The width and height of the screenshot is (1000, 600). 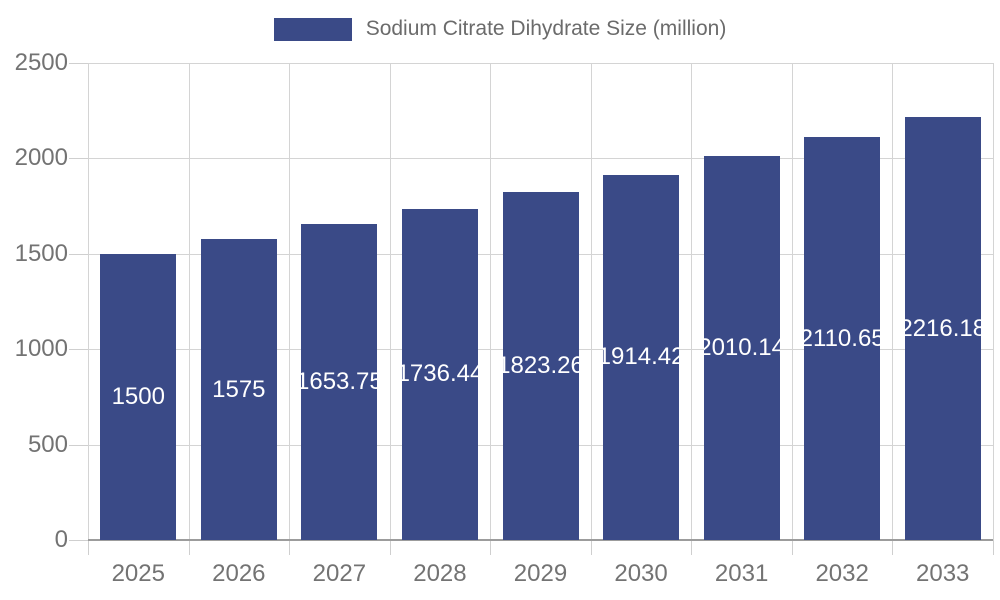 I want to click on bar-value-label: 1823.26, so click(x=540, y=366).